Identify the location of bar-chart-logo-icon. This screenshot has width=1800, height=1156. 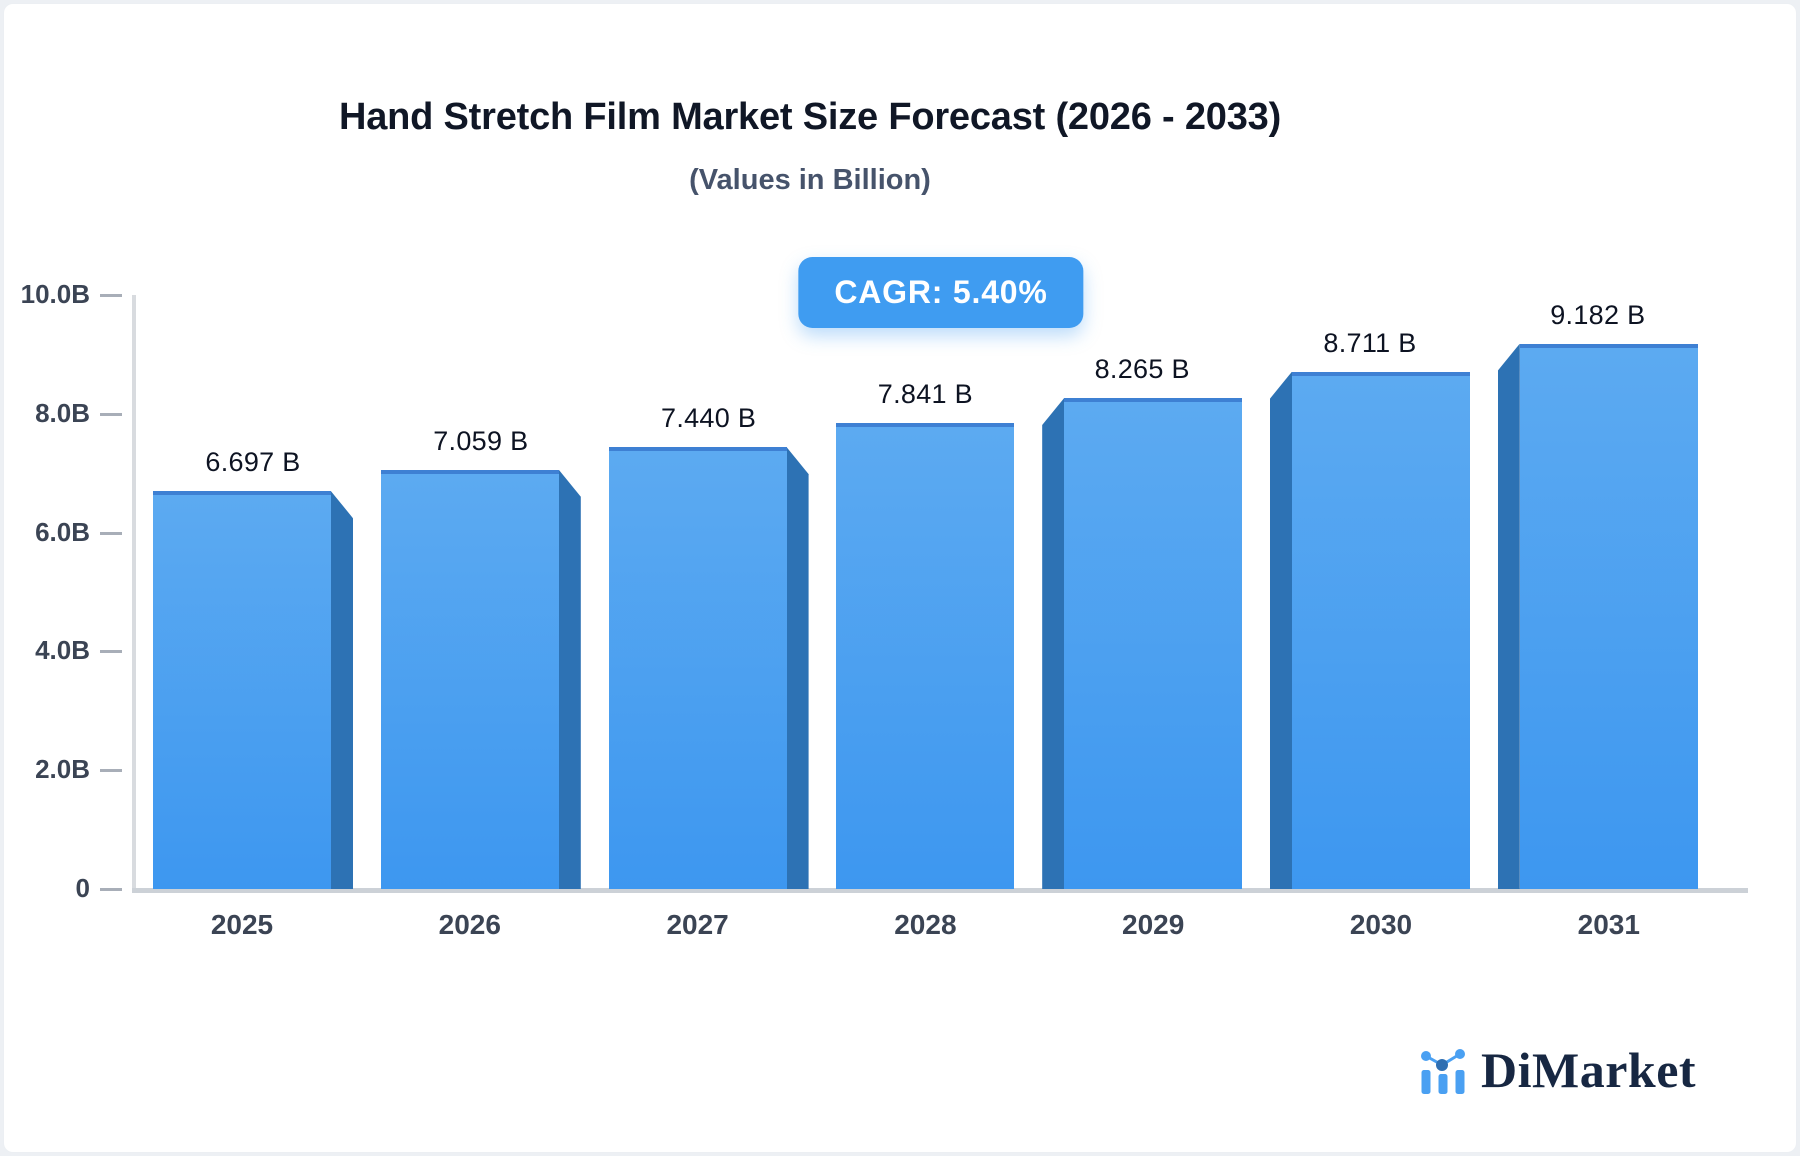
(1443, 1071).